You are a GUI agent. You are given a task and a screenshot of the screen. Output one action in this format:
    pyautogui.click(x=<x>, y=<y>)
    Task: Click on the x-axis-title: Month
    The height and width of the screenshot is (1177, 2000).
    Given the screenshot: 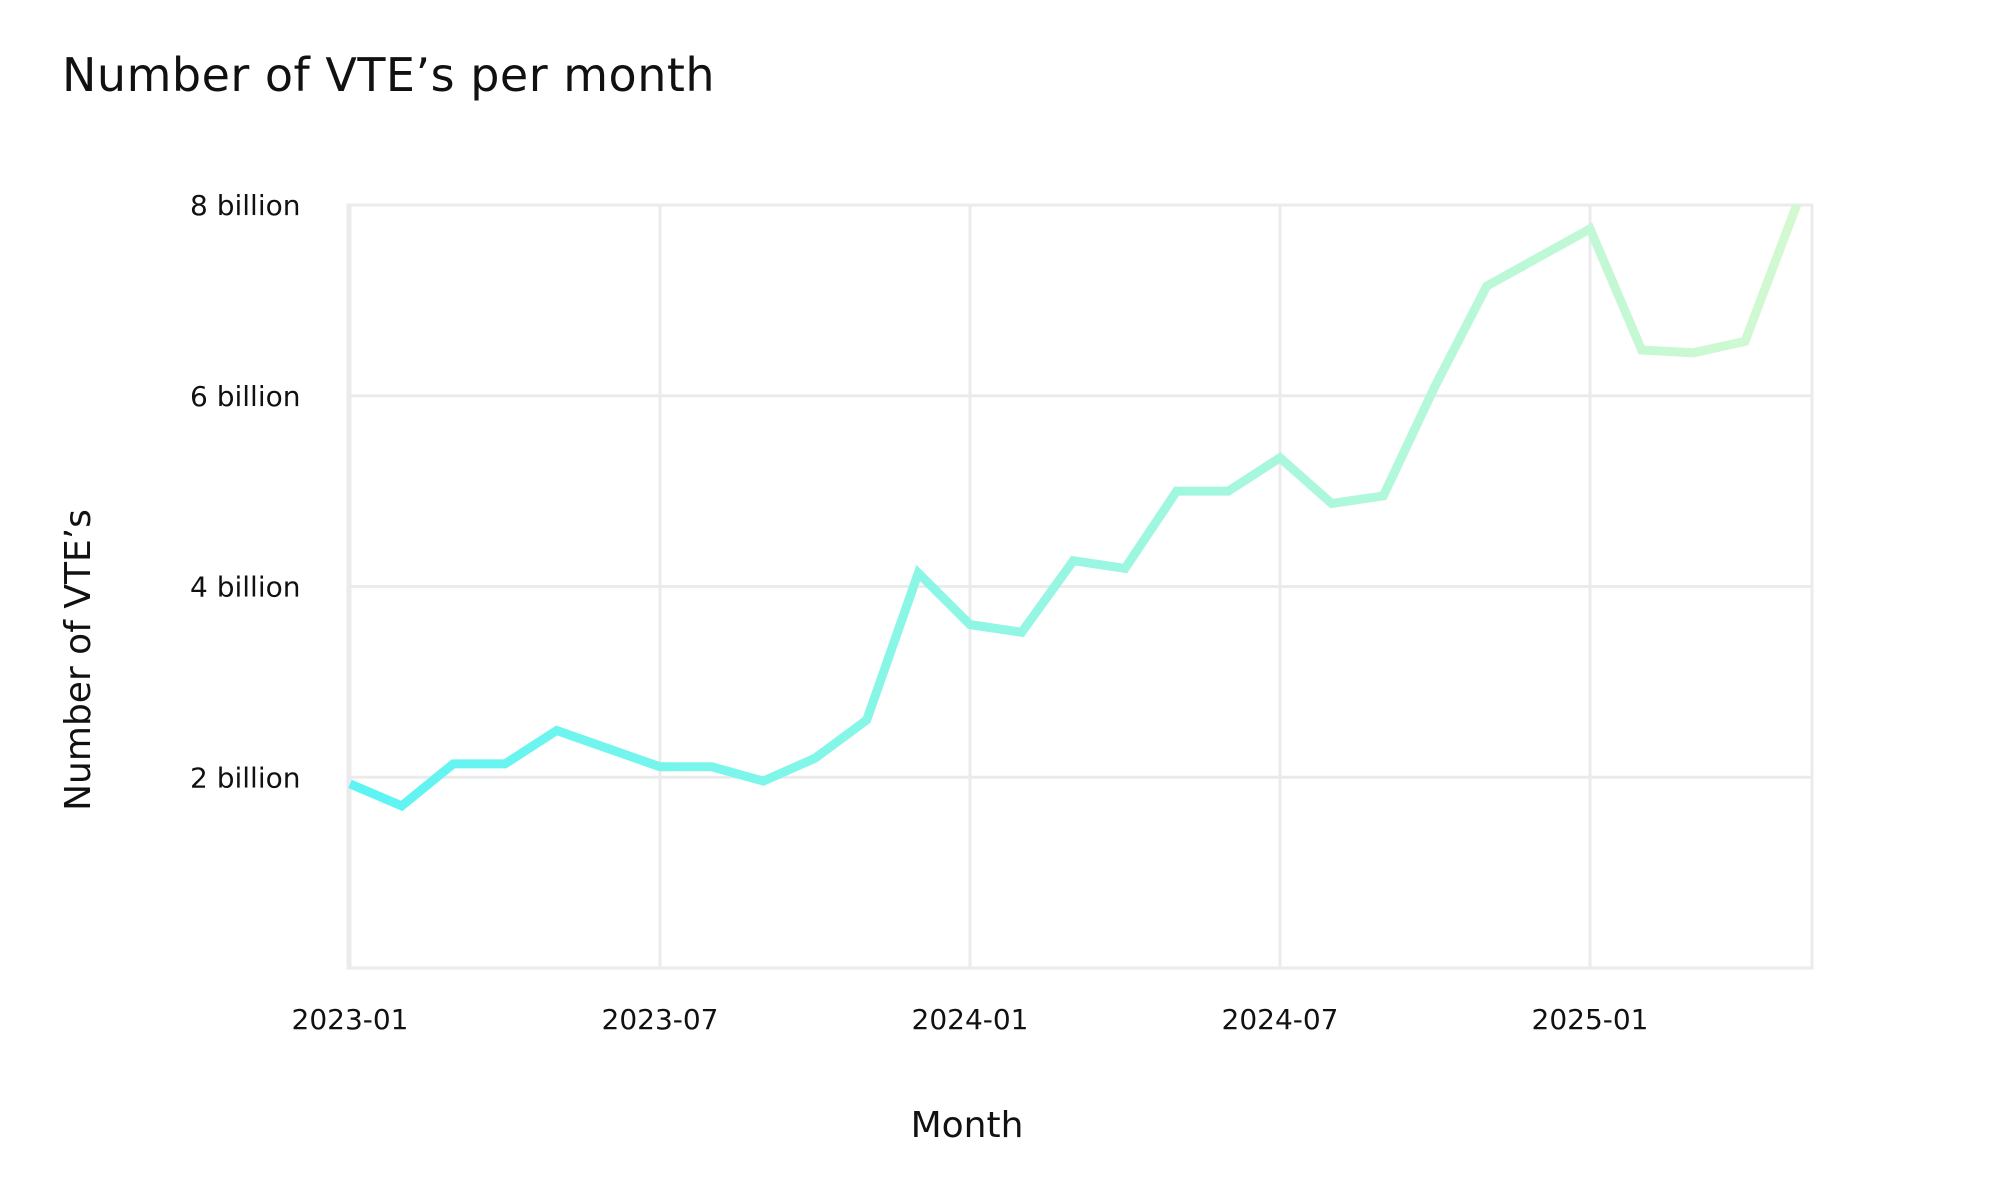 What is the action you would take?
    pyautogui.click(x=967, y=1125)
    